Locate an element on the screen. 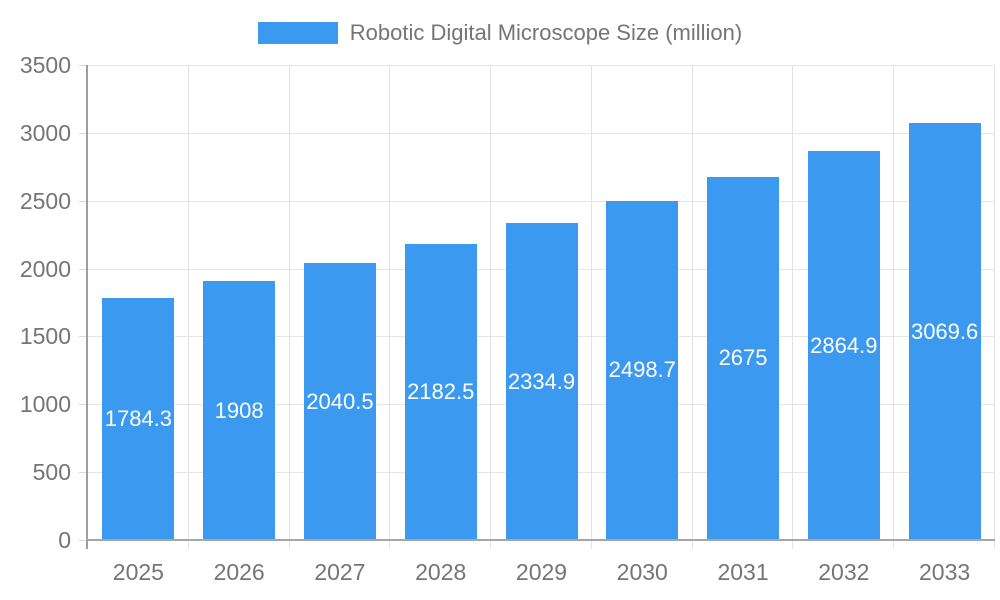 The image size is (1000, 600). x-tick-label: 2029 is located at coordinates (541, 572).